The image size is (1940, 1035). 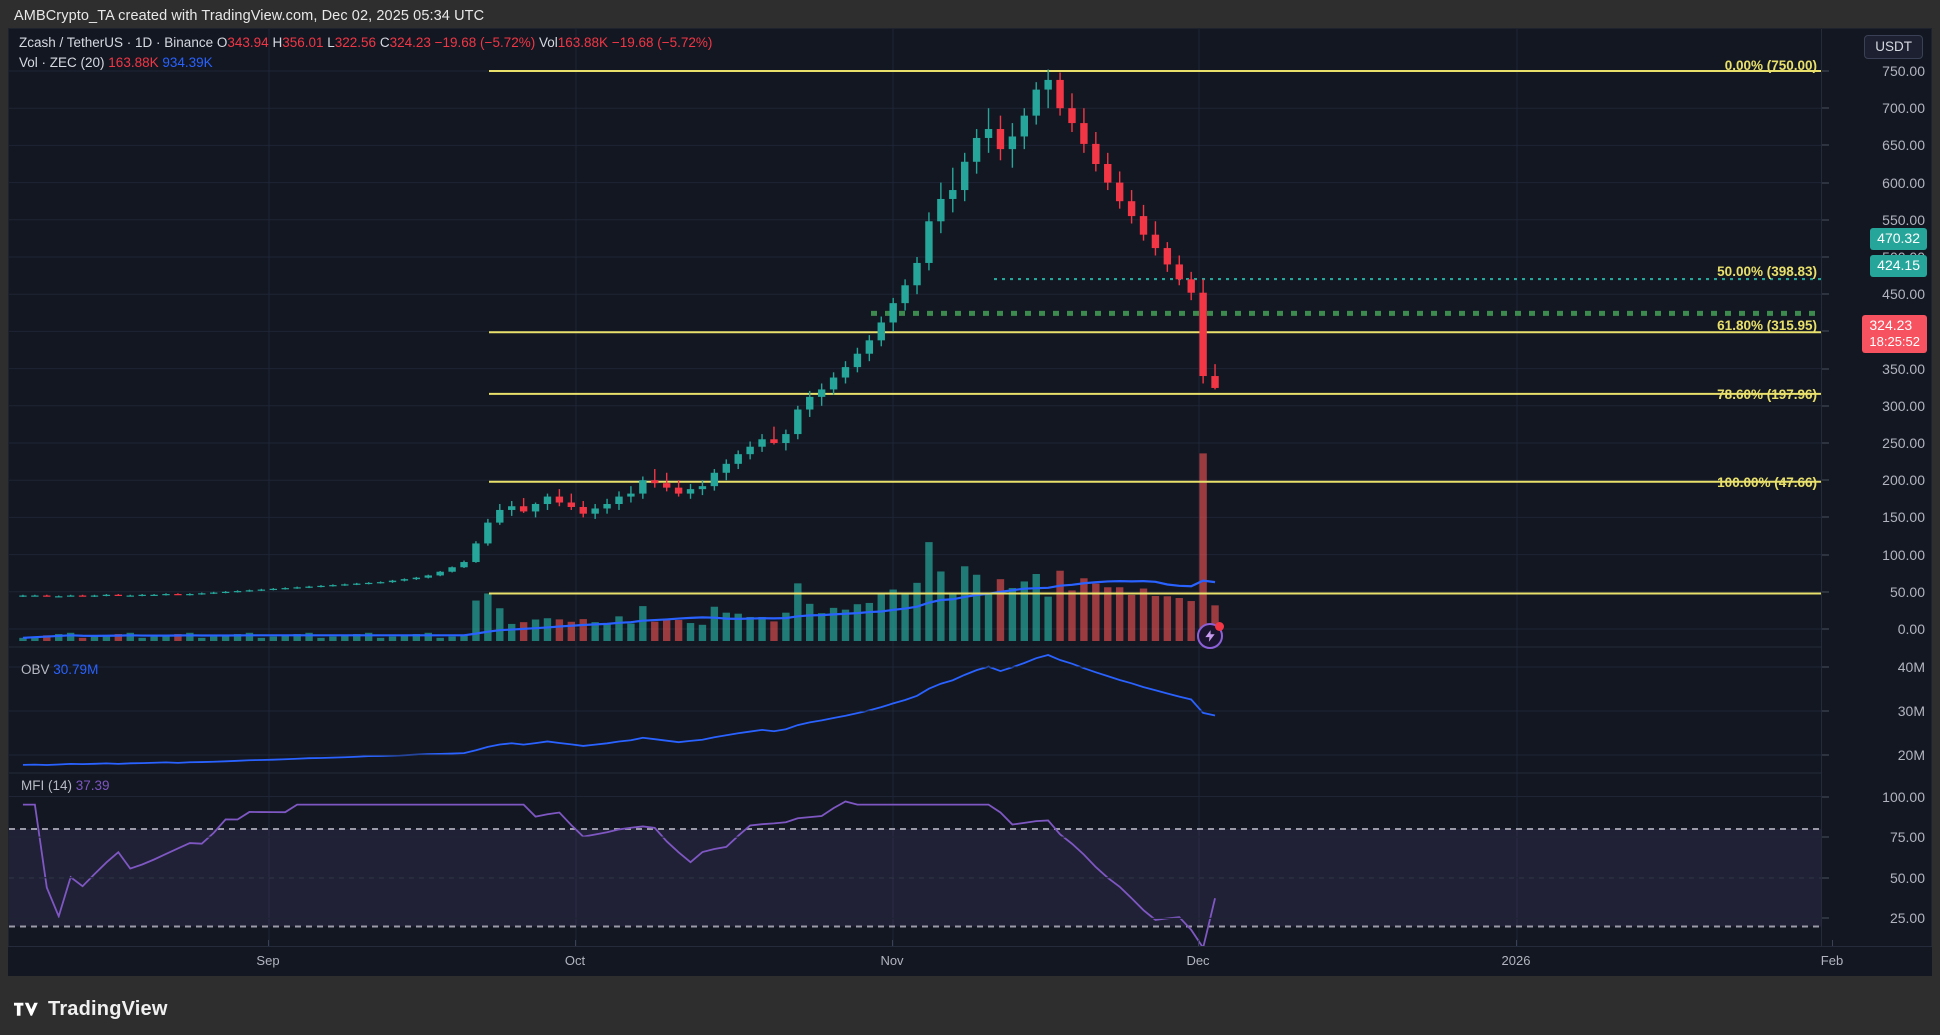 I want to click on price-tick-label: 200.00, so click(x=1903, y=480).